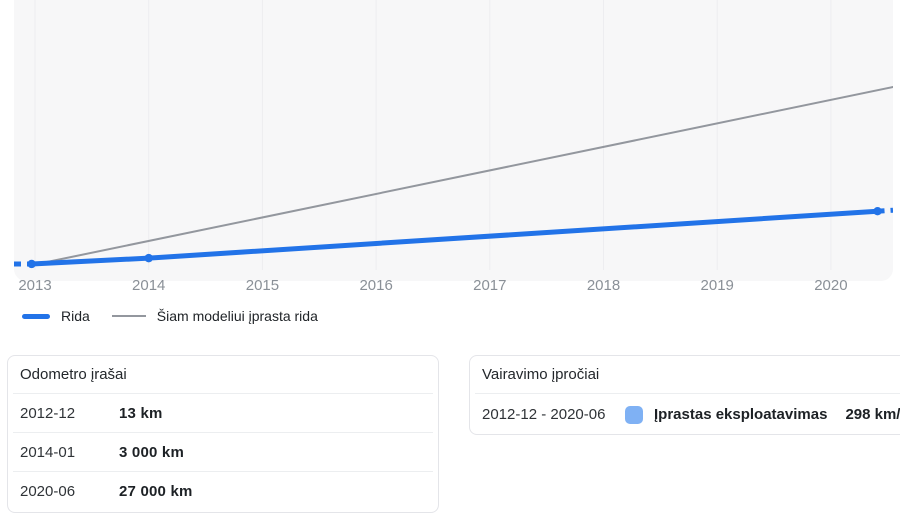 The height and width of the screenshot is (524, 900). I want to click on chart-legend: Rida Šiam modeliui įprasta rida, so click(170, 316).